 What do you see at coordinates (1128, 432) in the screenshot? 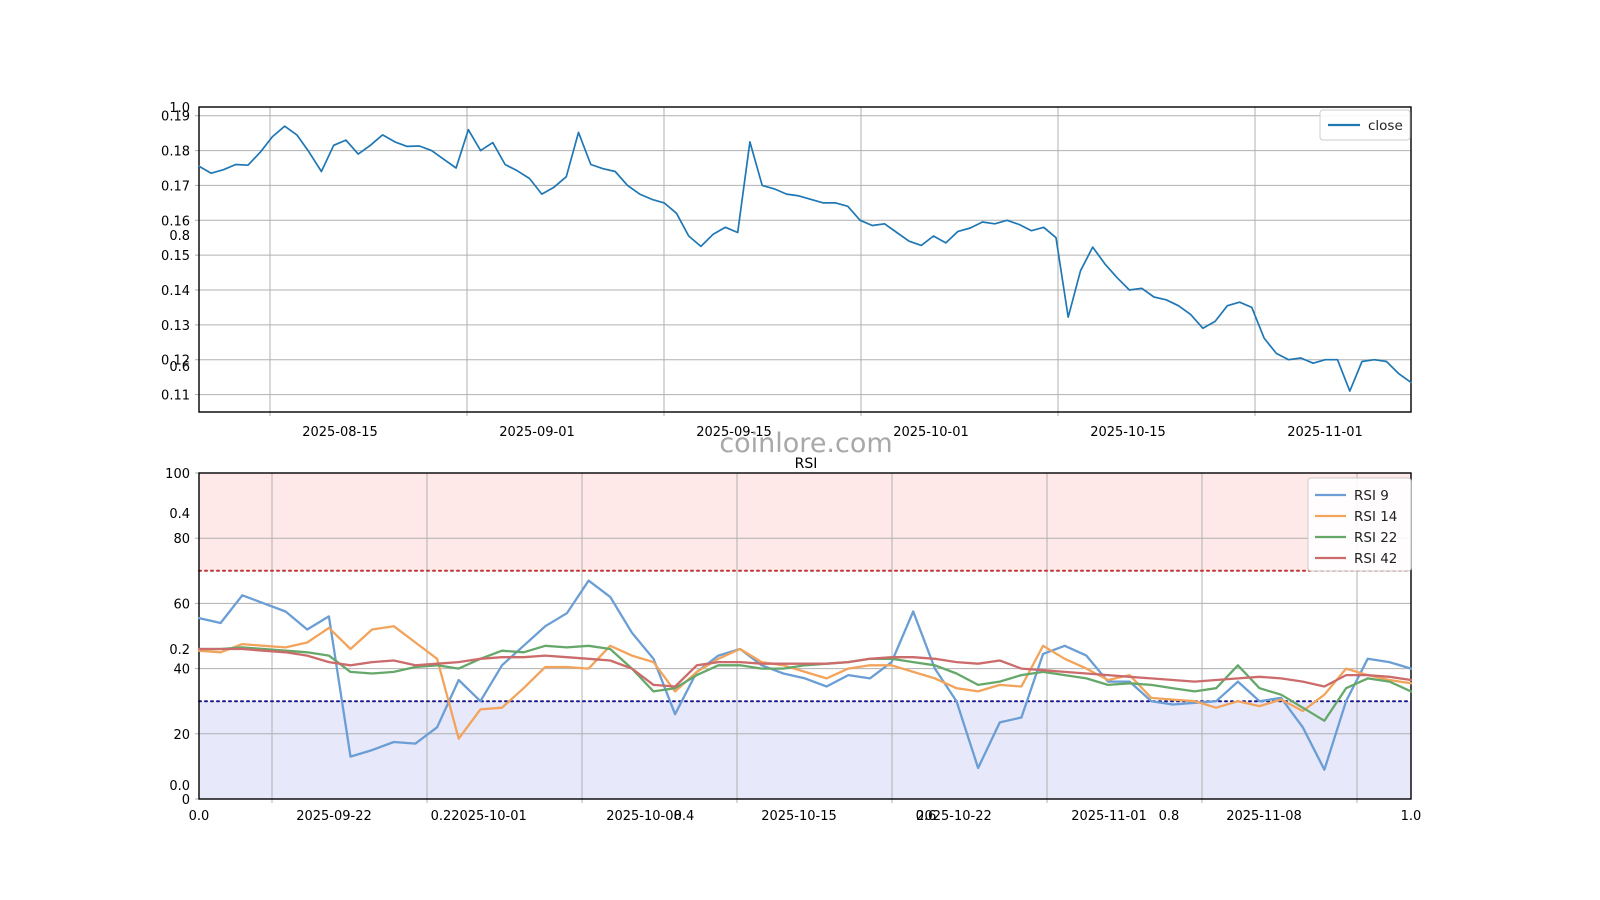
I see `price-x-tick-label: 2025-10-15` at bounding box center [1128, 432].